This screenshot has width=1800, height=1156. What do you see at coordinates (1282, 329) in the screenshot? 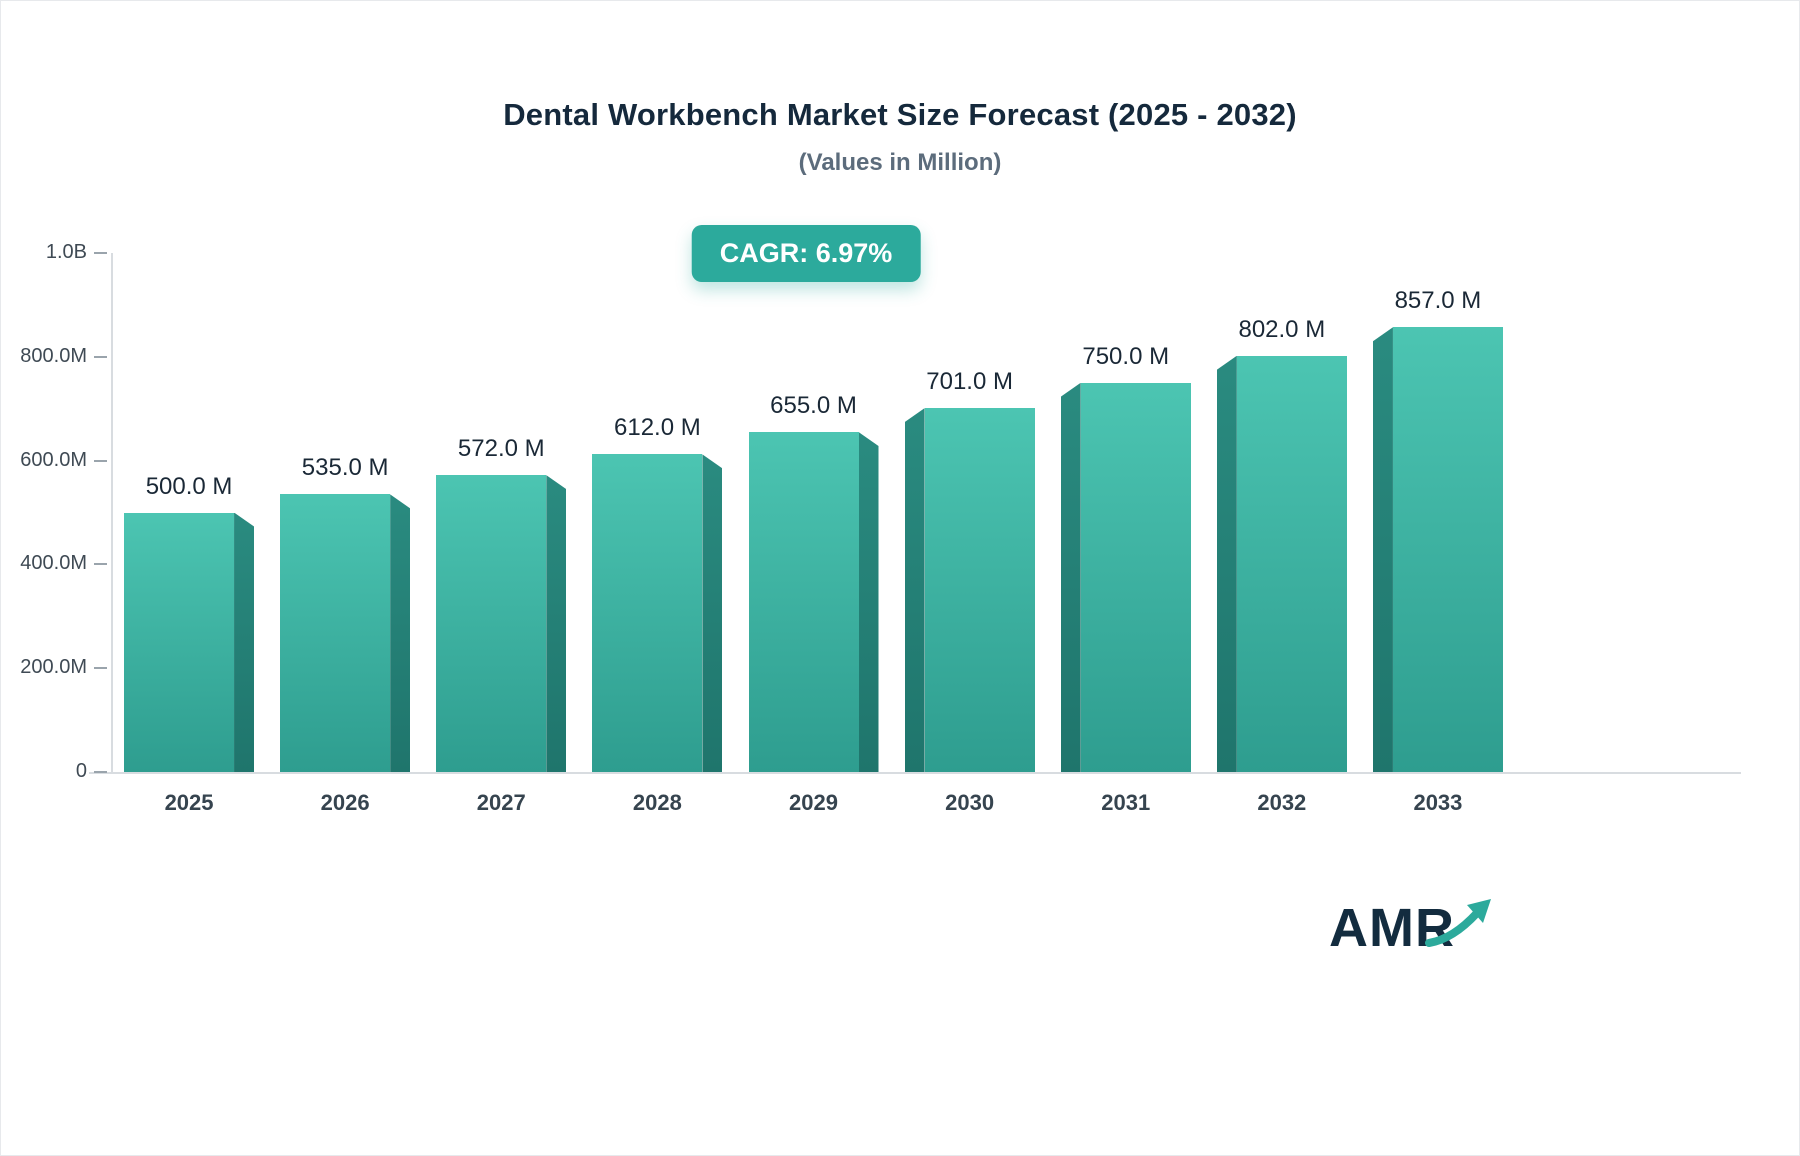
I see `bar-value-label: 802.0 M` at bounding box center [1282, 329].